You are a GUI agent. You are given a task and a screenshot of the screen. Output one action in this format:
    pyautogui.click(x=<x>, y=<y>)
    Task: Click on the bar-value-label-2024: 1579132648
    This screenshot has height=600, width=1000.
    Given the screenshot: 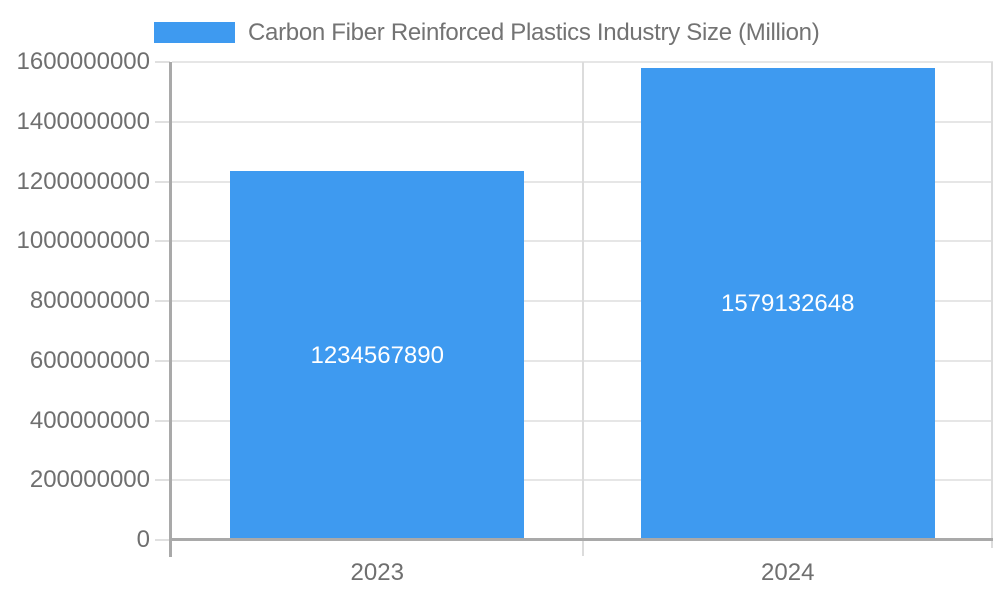 What is the action you would take?
    pyautogui.click(x=787, y=304)
    